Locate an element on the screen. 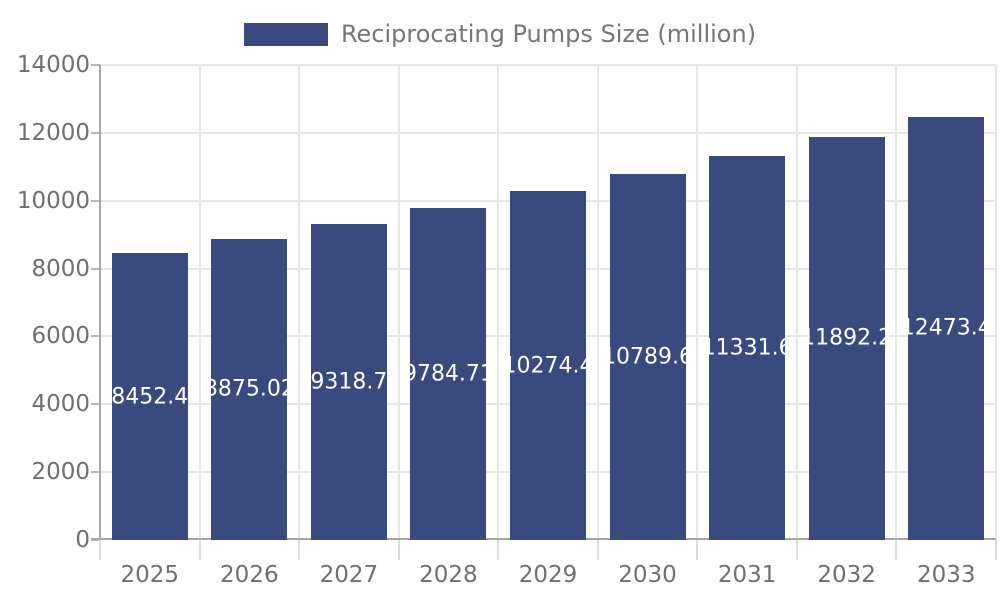 The width and height of the screenshot is (1000, 600). bar-value-label: 8452.4 is located at coordinates (150, 397).